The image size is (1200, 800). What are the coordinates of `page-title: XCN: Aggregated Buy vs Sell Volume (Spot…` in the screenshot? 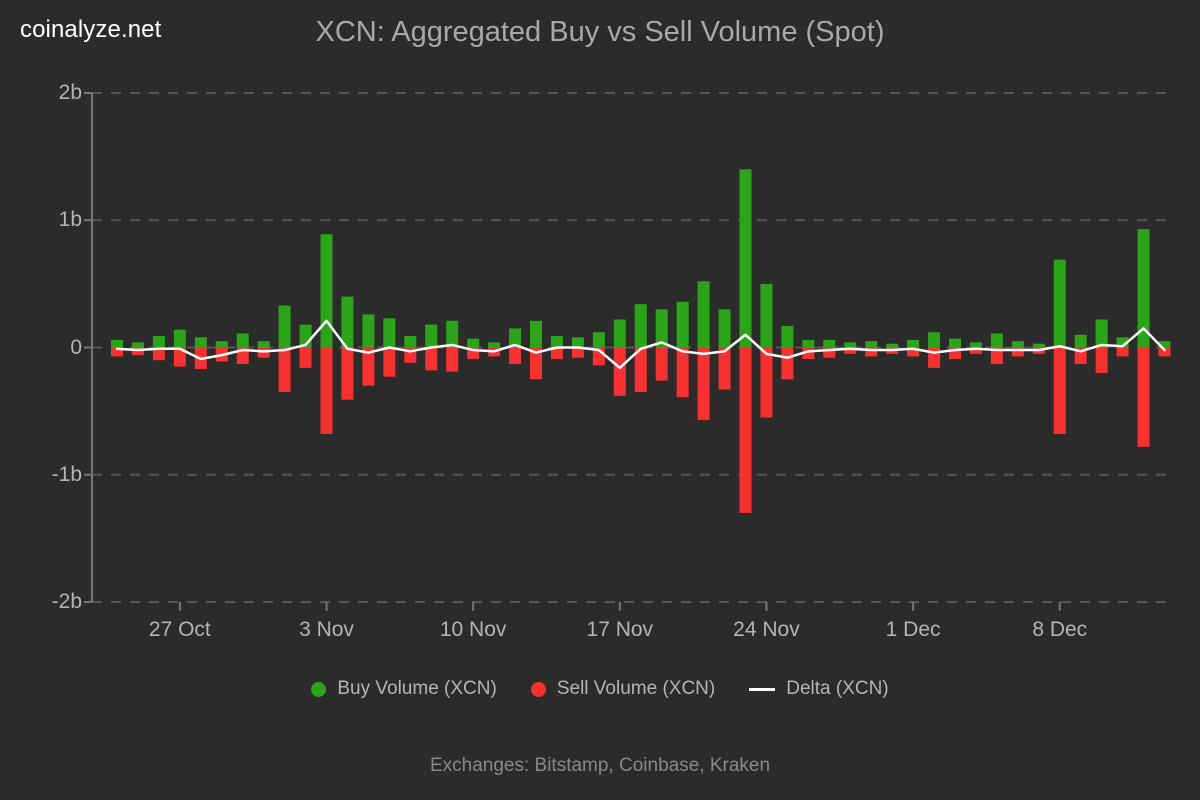 It's located at (600, 32).